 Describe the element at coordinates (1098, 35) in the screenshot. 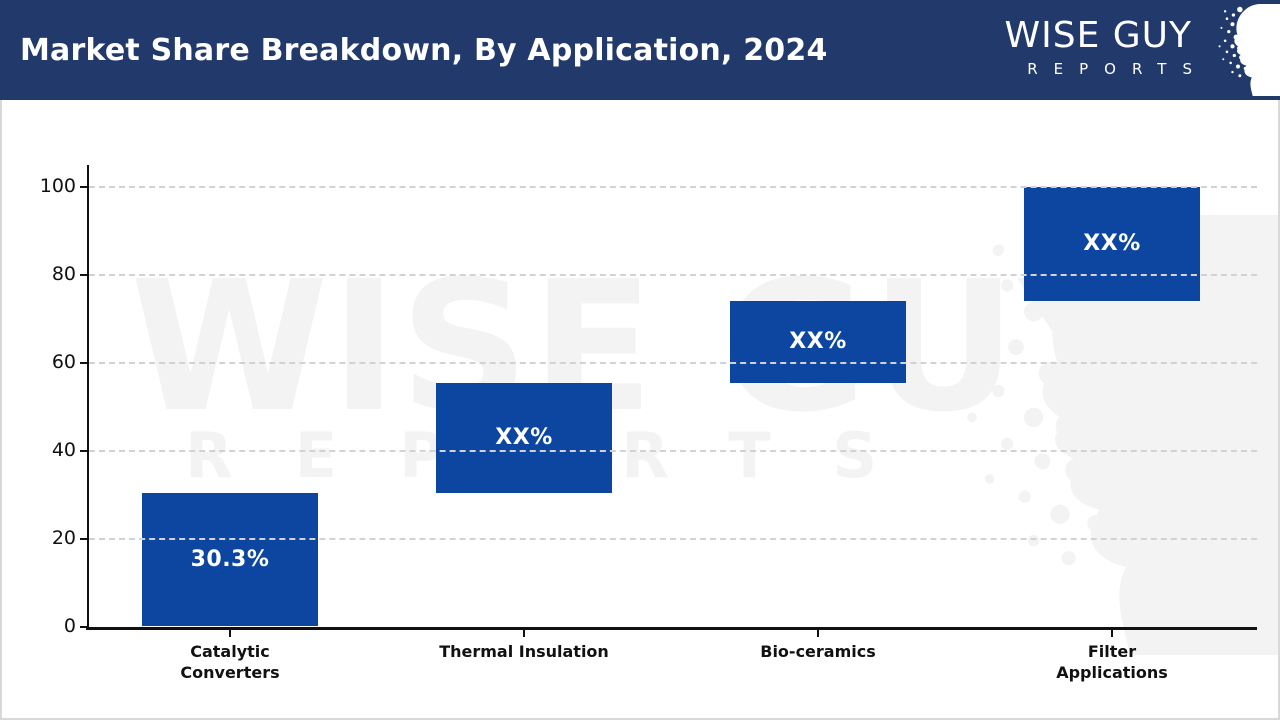

I see `logo-wordmark: WISE GUY` at that location.